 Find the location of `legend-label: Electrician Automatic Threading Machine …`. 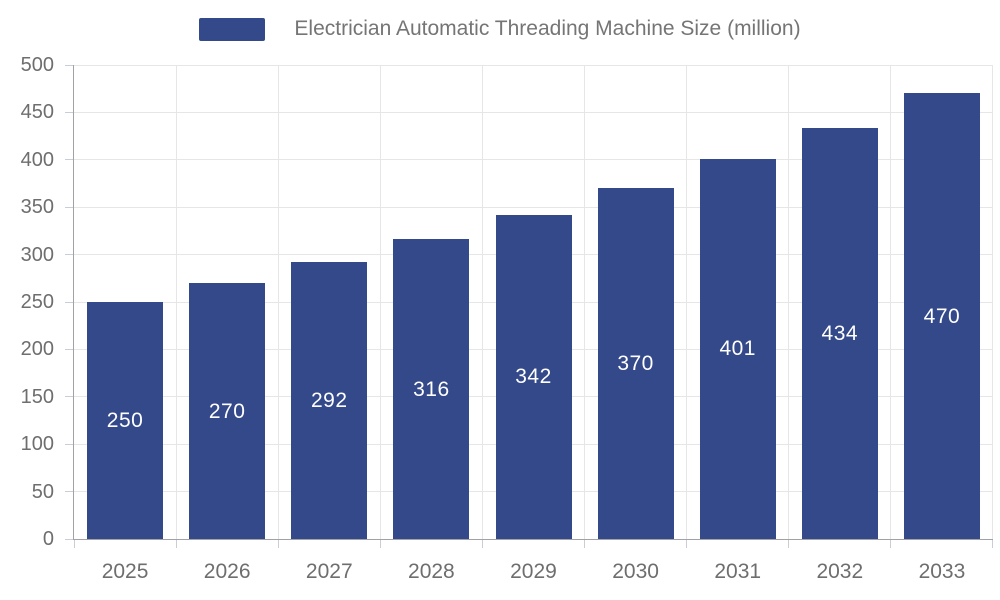

legend-label: Electrician Automatic Threading Machine … is located at coordinates (547, 28).